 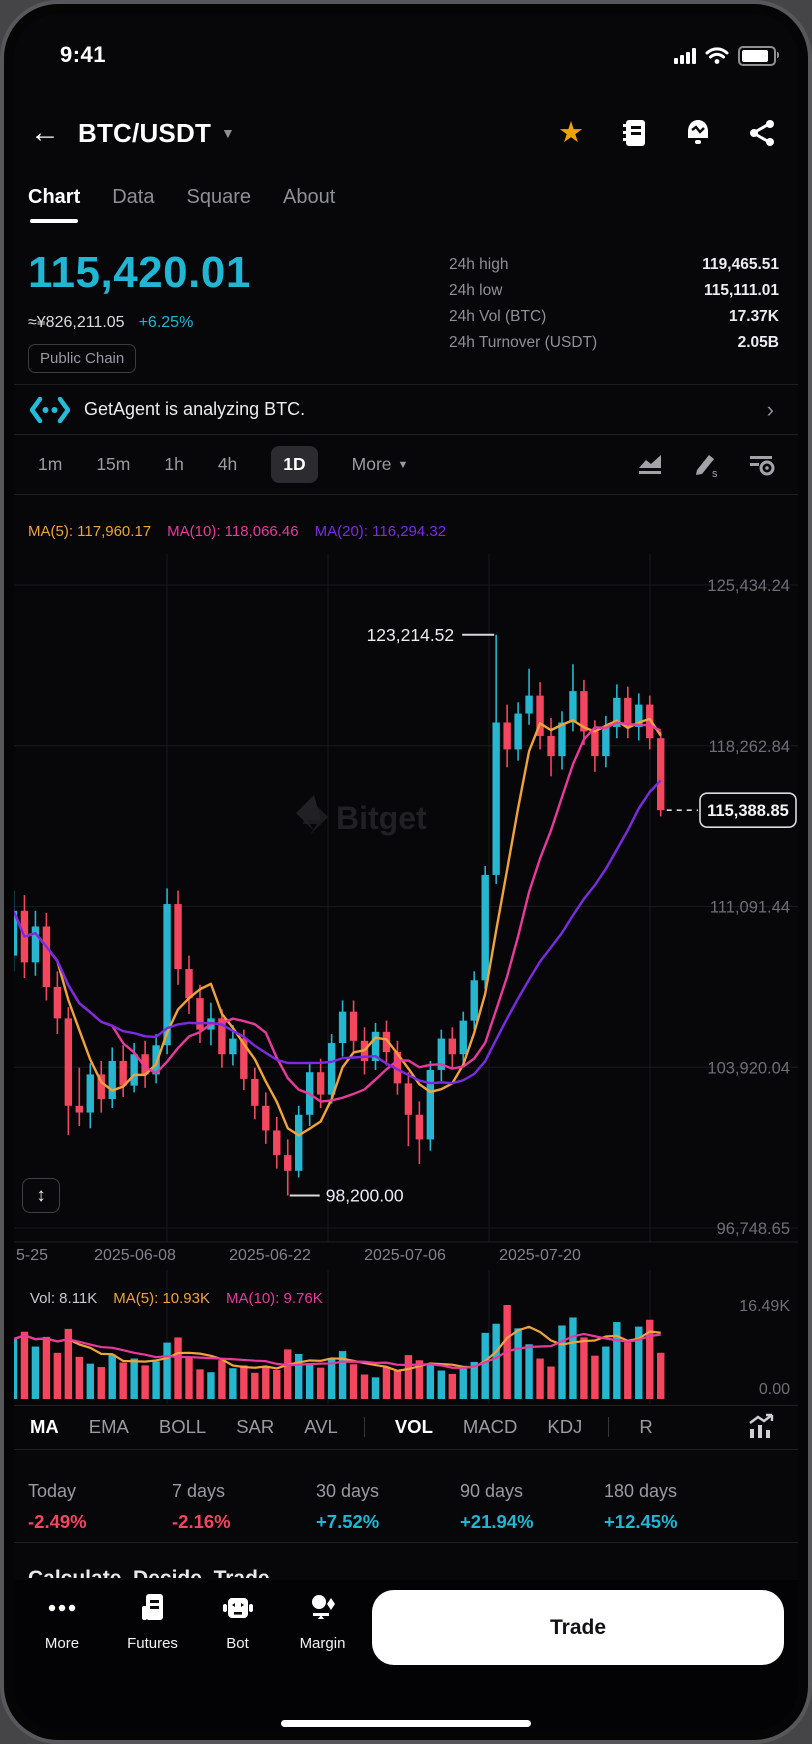 I want to click on svg-text: 16.49K, so click(x=764, y=1306).